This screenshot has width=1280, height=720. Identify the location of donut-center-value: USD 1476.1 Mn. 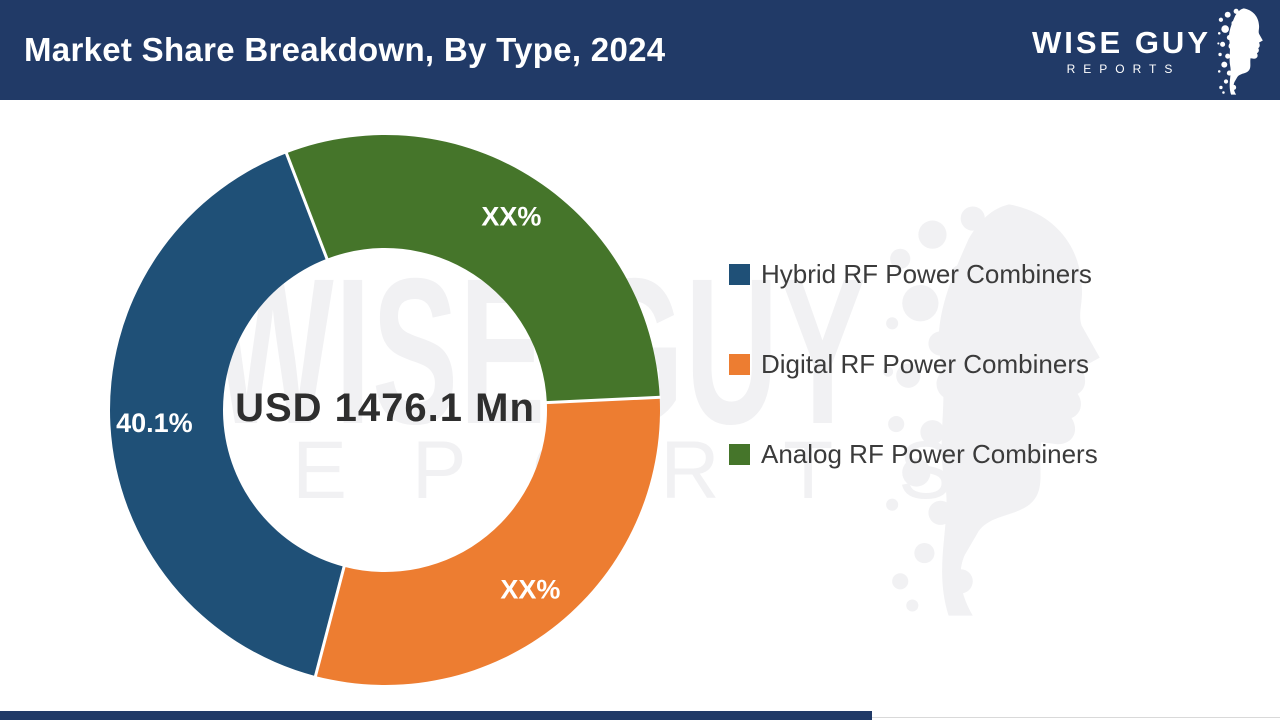
(385, 408).